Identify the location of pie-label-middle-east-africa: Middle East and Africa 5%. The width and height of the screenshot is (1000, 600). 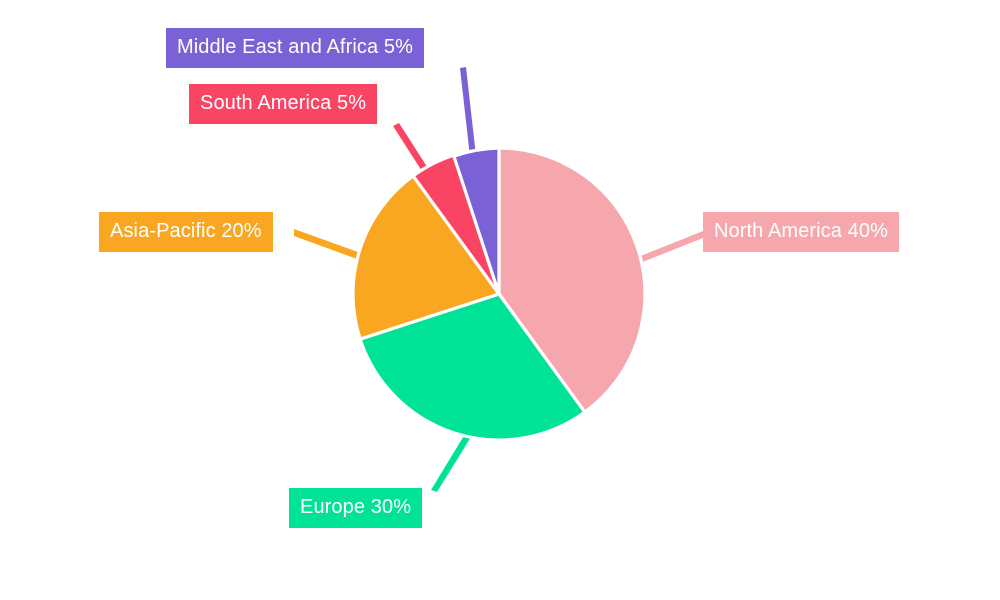
(295, 48).